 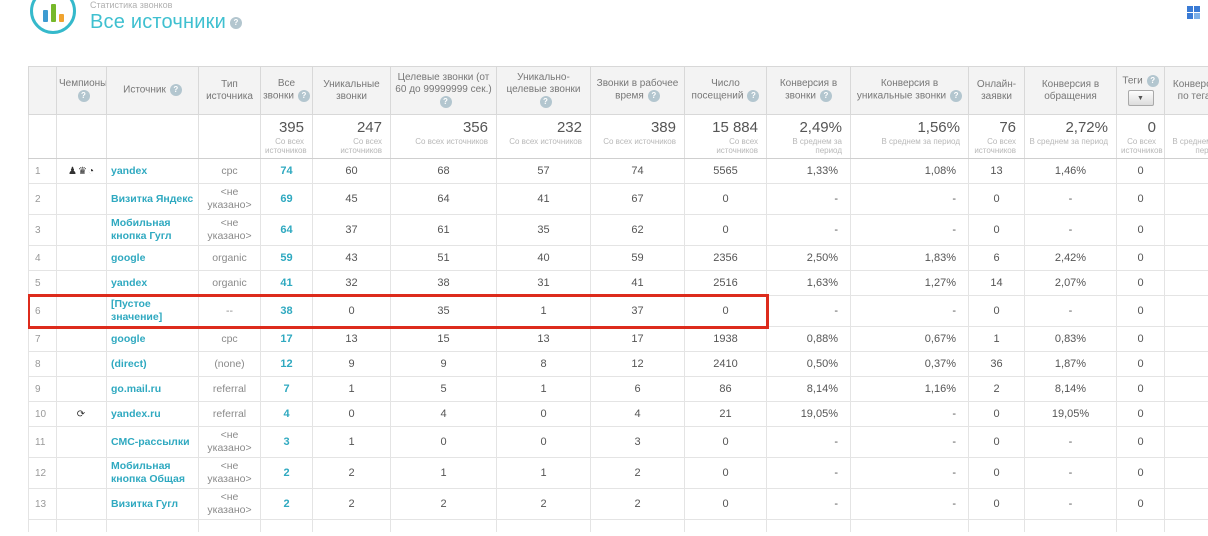 What do you see at coordinates (286, 442) in the screenshot?
I see `cell-all-calls: 3` at bounding box center [286, 442].